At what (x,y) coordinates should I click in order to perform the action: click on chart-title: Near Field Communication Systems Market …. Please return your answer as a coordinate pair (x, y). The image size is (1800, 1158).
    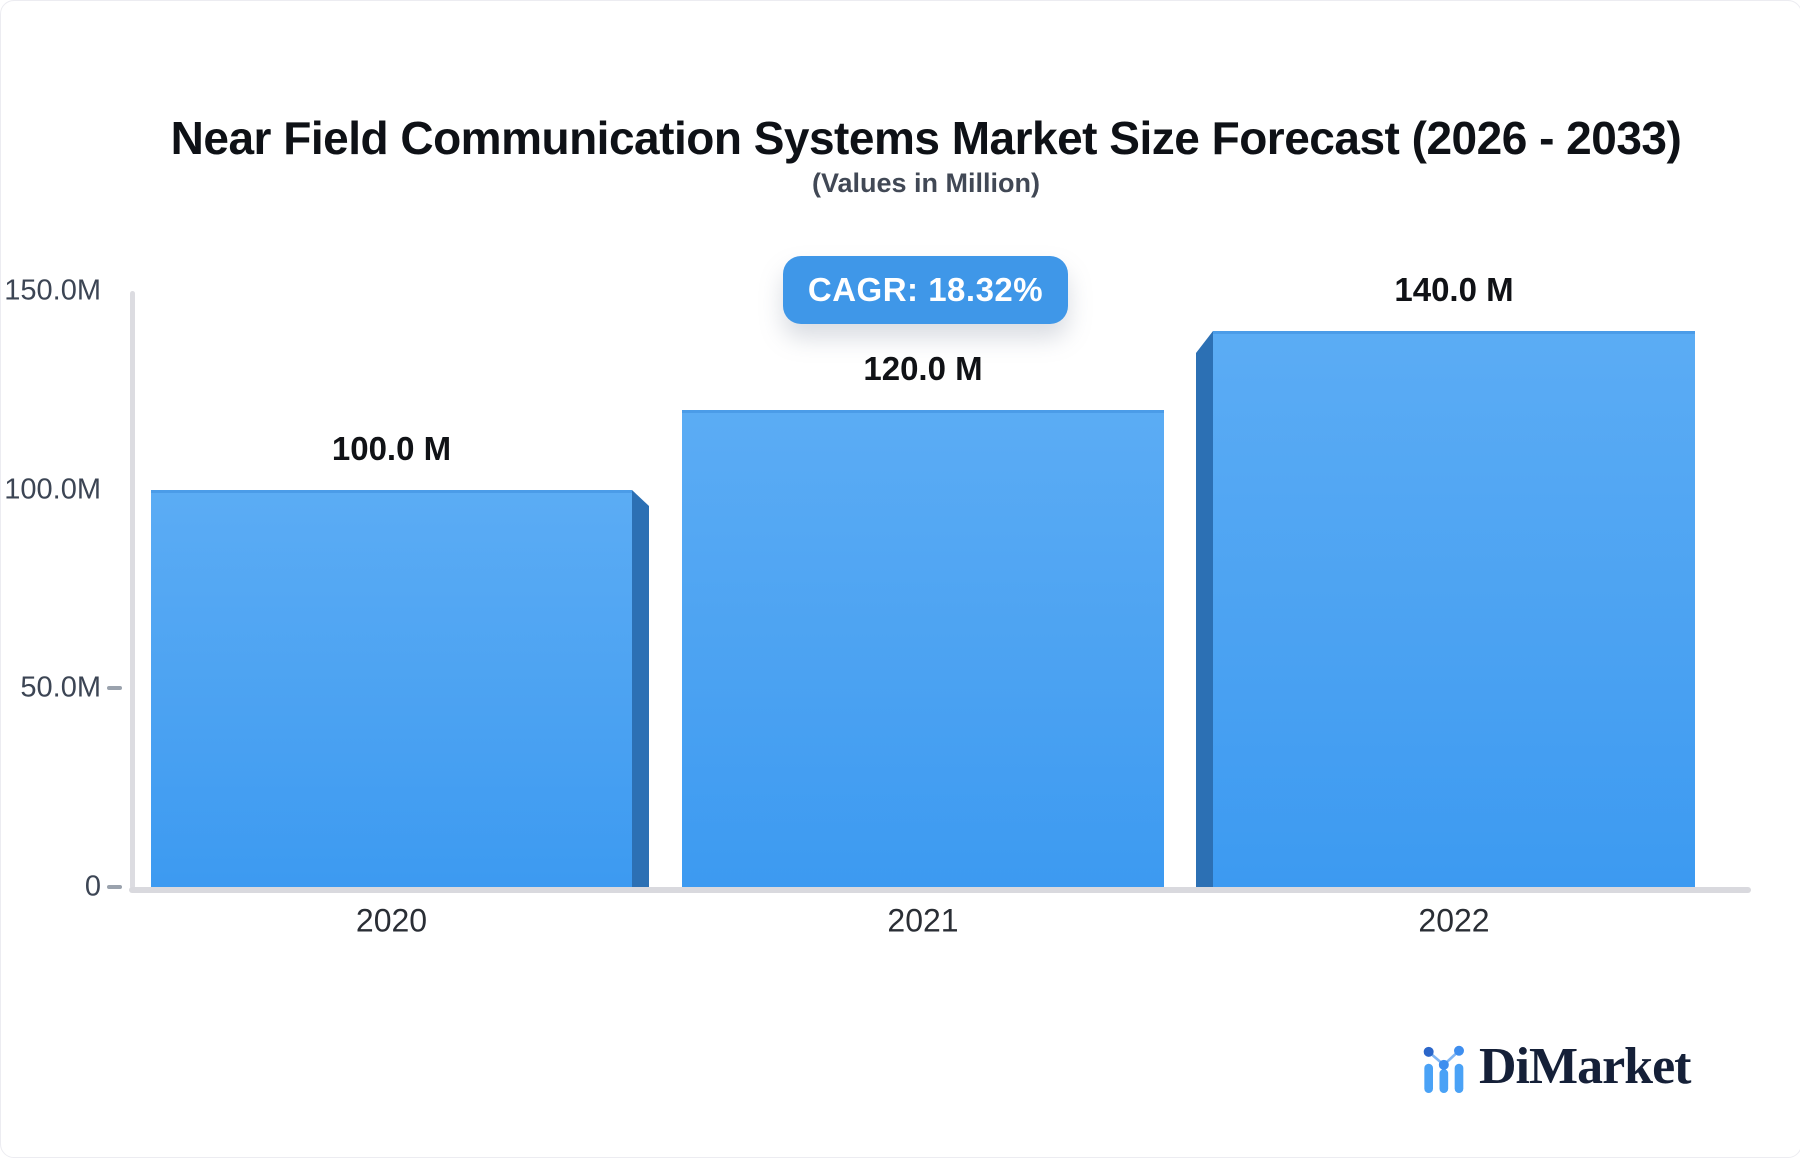
    Looking at the image, I should click on (926, 138).